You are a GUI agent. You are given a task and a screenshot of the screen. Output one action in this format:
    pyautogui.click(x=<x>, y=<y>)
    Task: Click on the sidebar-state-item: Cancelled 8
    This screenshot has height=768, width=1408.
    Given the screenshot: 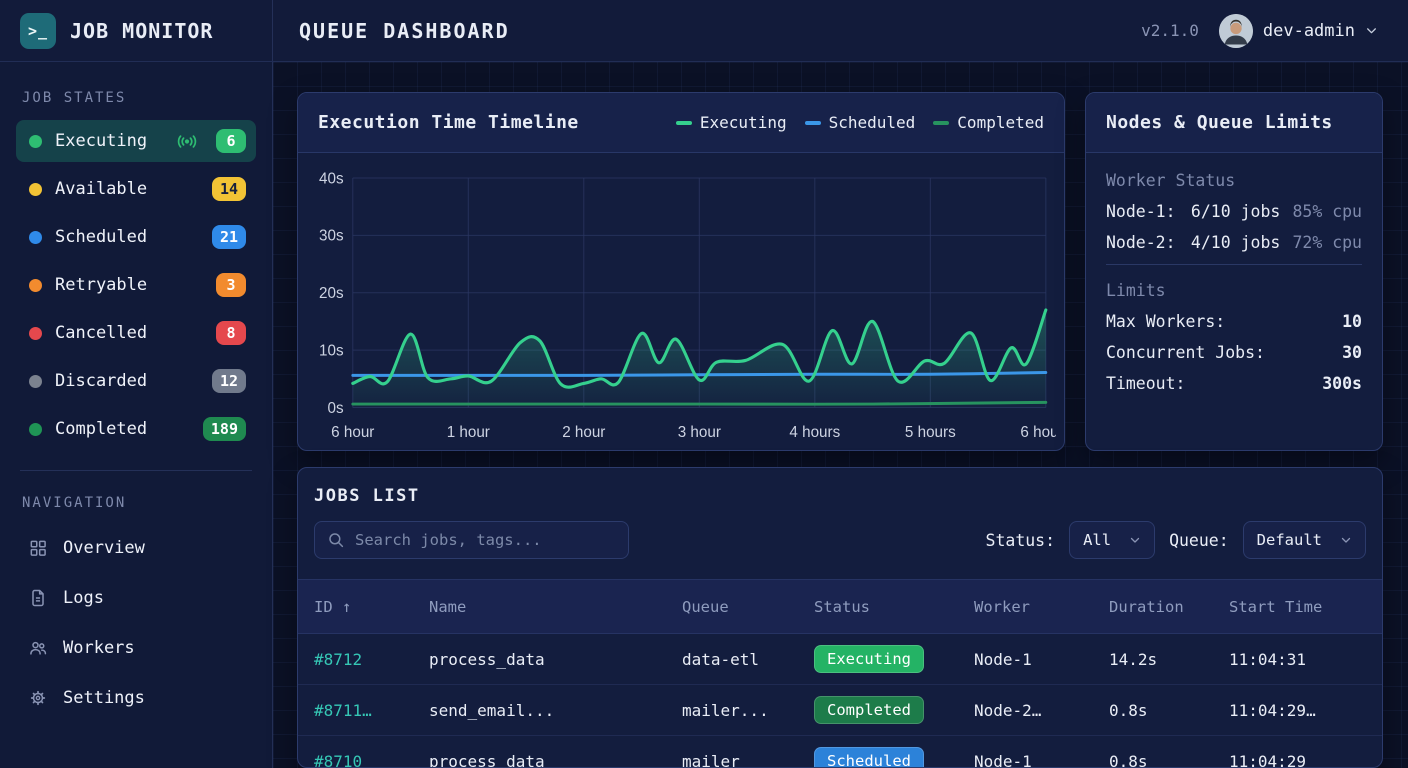 What is the action you would take?
    pyautogui.click(x=136, y=333)
    